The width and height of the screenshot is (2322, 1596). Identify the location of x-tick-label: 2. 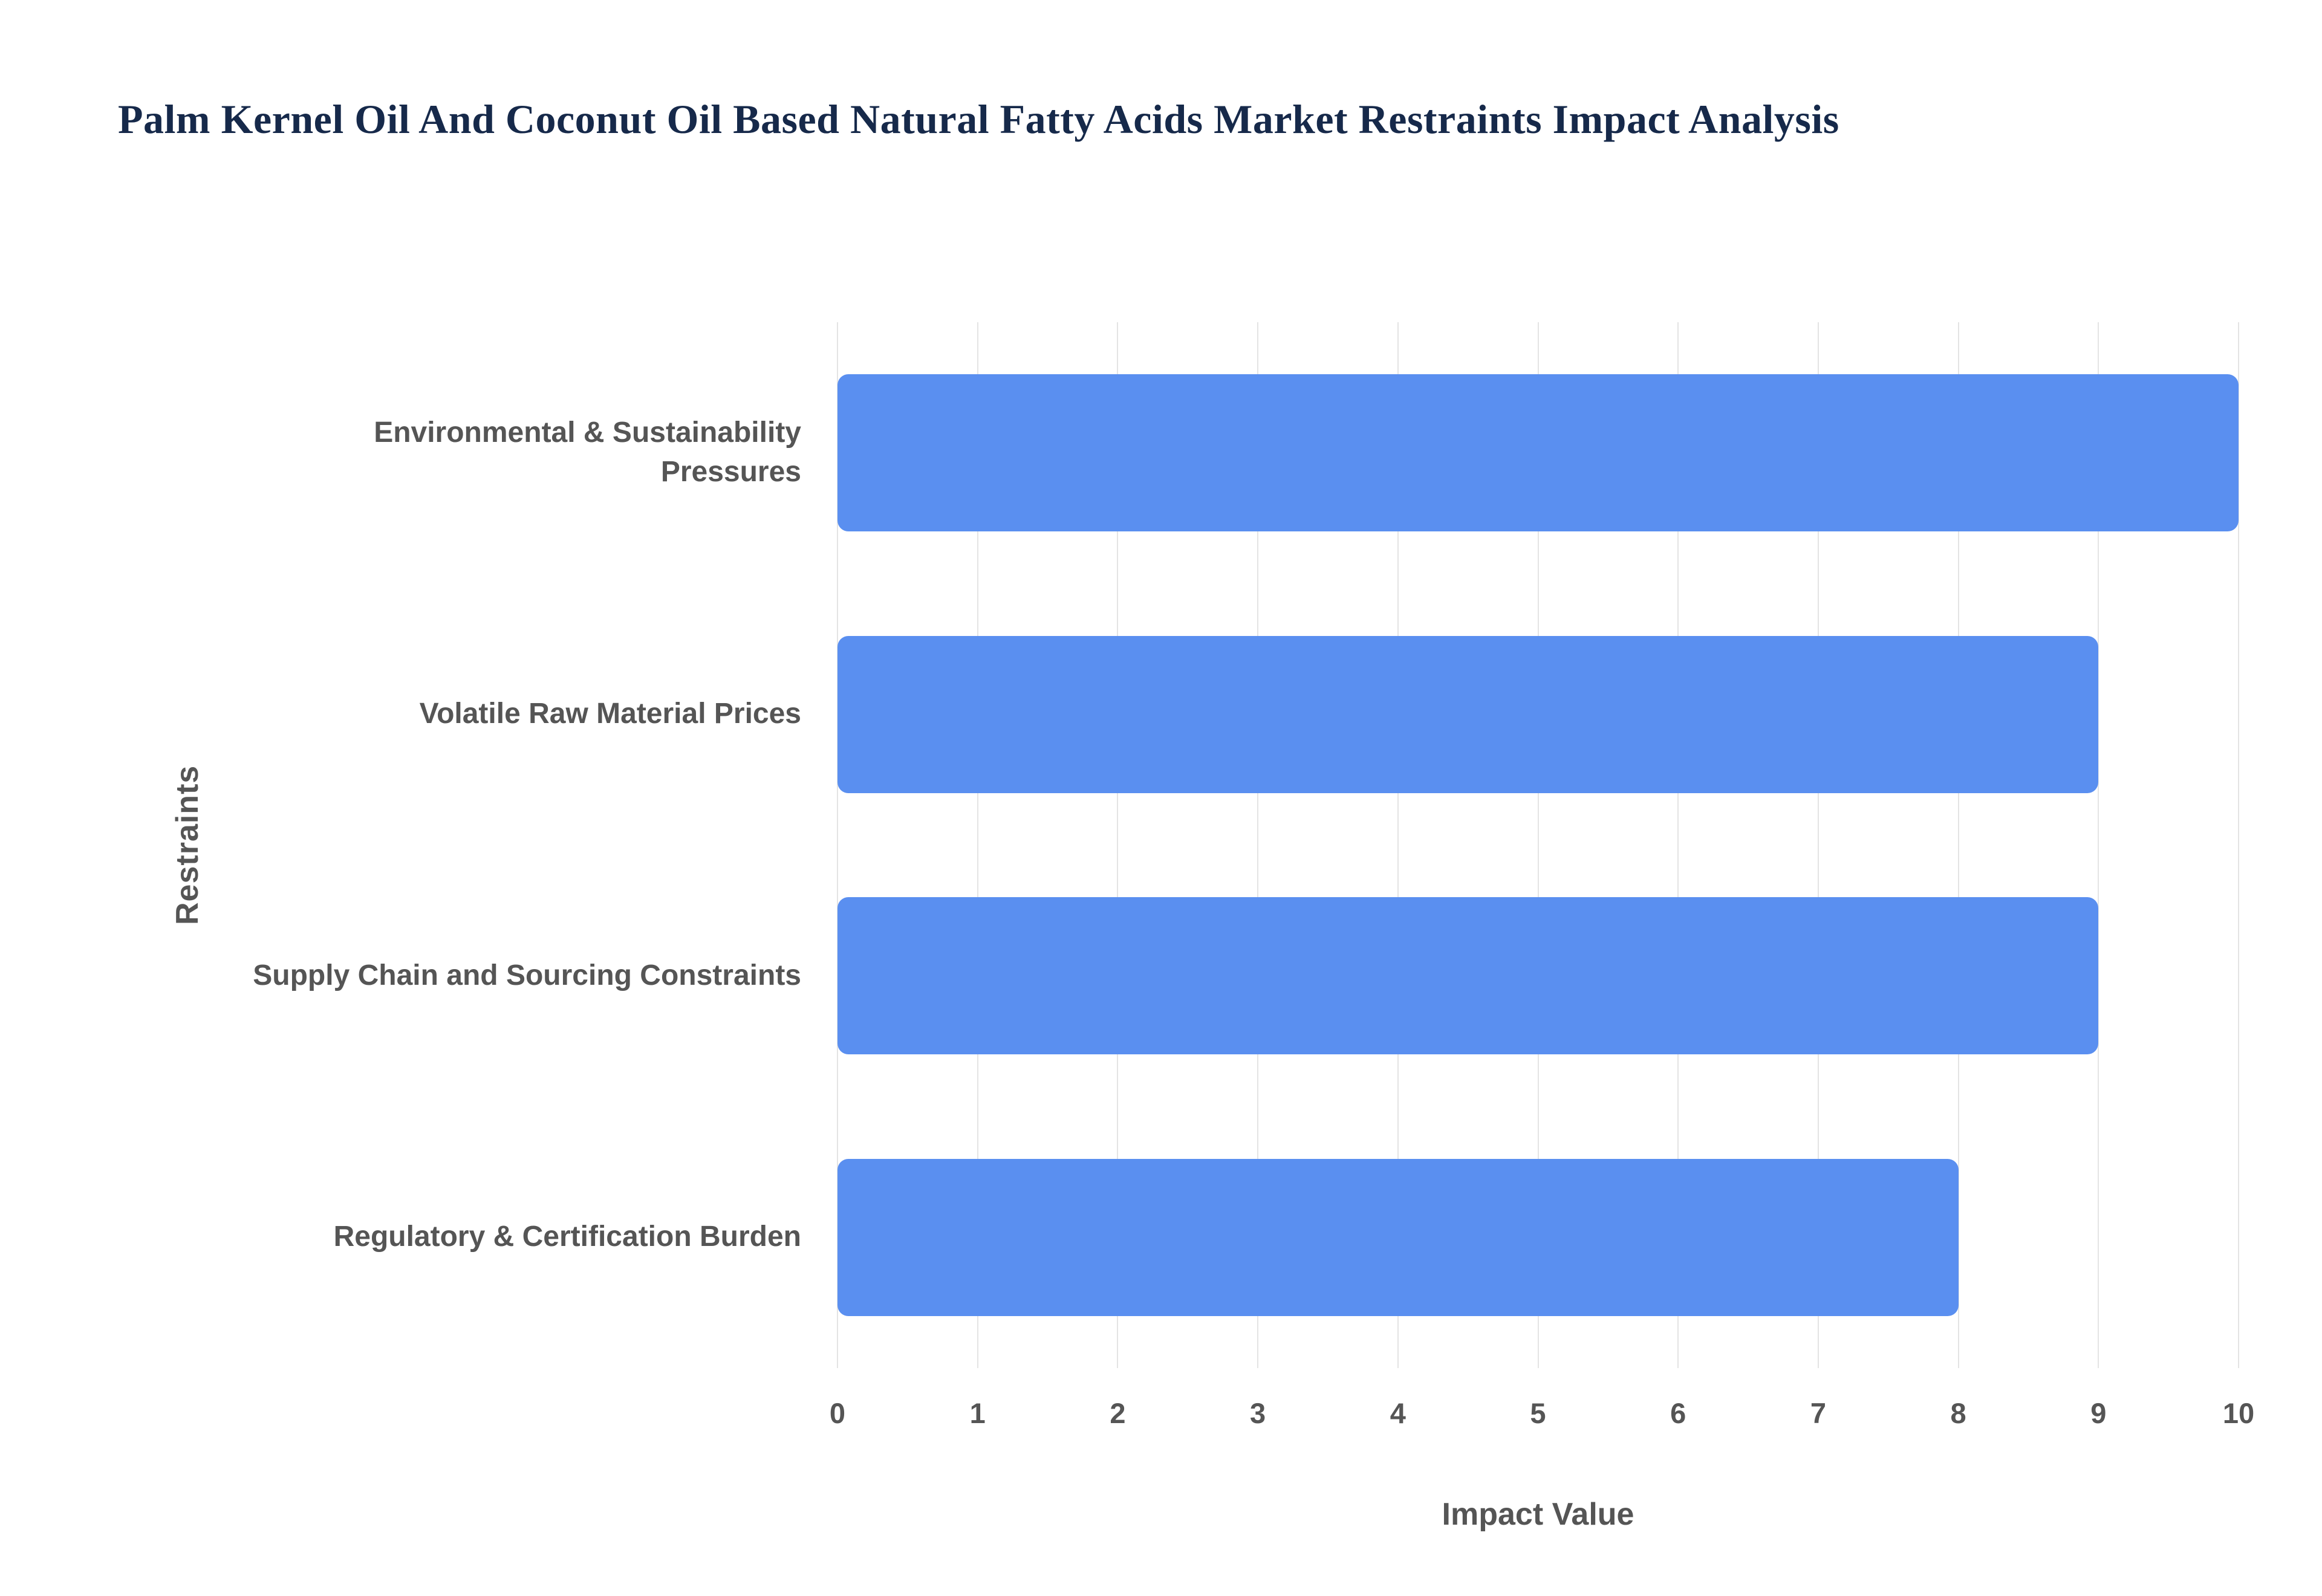
(1118, 1413).